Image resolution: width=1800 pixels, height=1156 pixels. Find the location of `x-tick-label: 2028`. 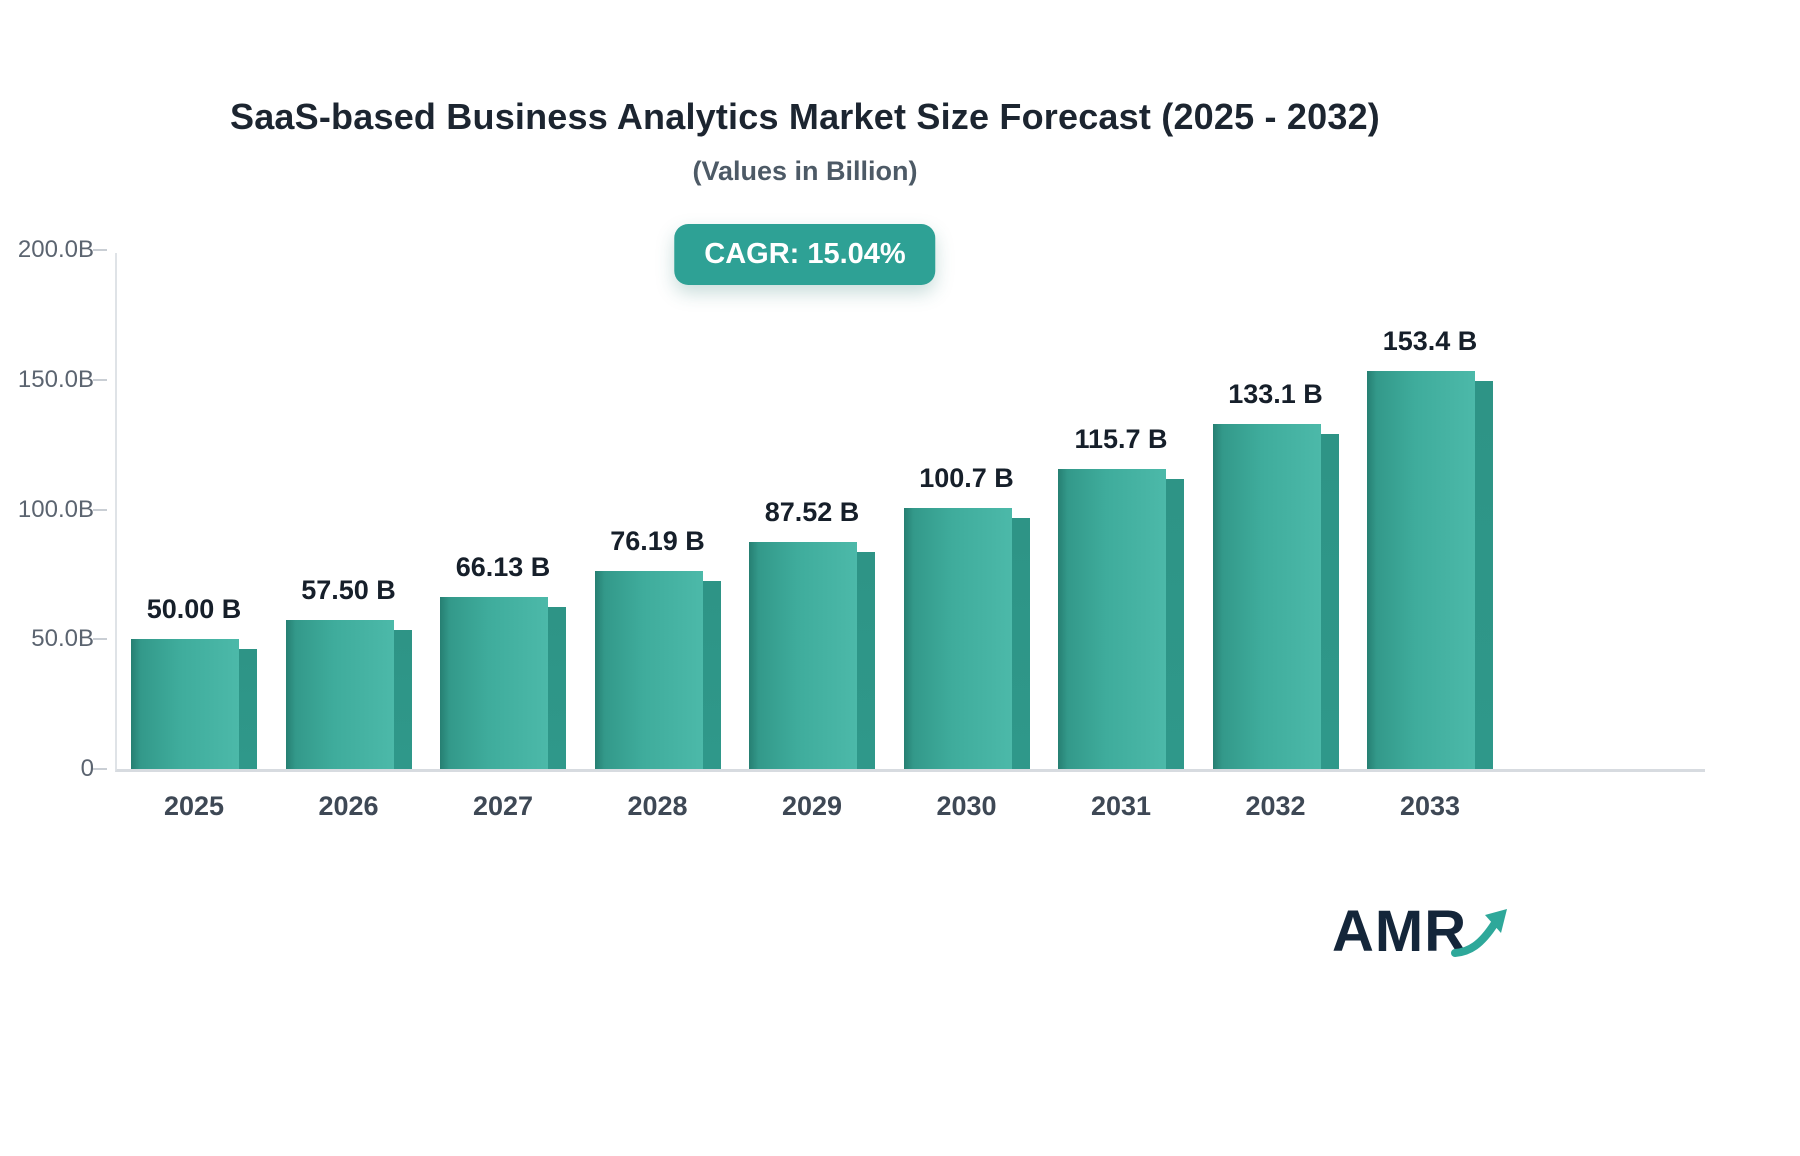

x-tick-label: 2028 is located at coordinates (657, 806).